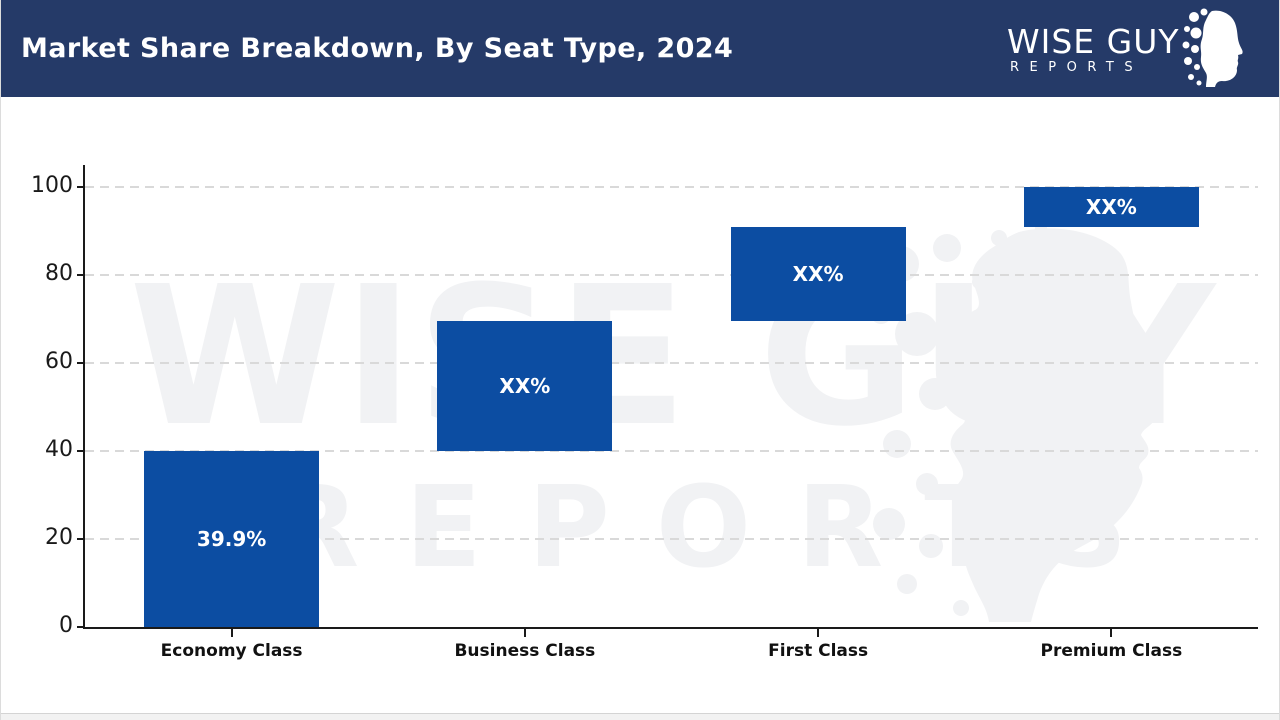 The height and width of the screenshot is (720, 1280). Describe the element at coordinates (231, 651) in the screenshot. I see `x-axis-category-label: Economy Class` at that location.